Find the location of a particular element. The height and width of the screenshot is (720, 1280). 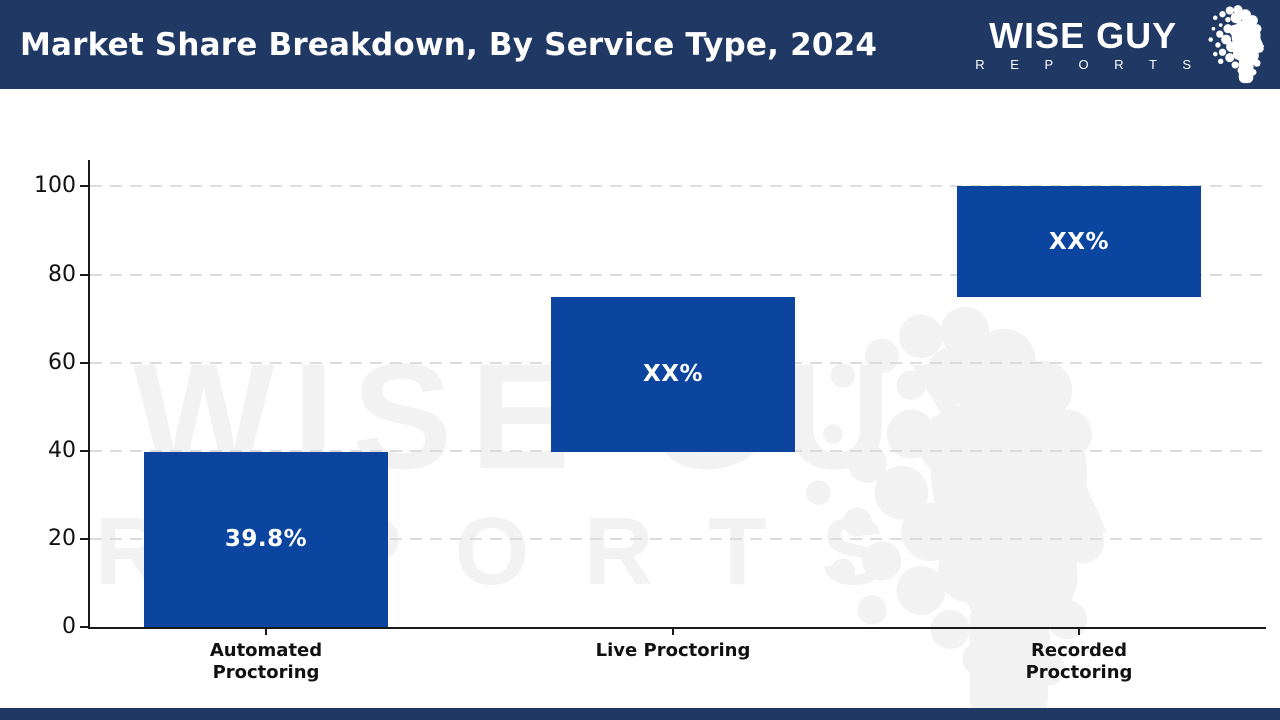

x-category-label: Recorded Proctoring is located at coordinates (1079, 662).